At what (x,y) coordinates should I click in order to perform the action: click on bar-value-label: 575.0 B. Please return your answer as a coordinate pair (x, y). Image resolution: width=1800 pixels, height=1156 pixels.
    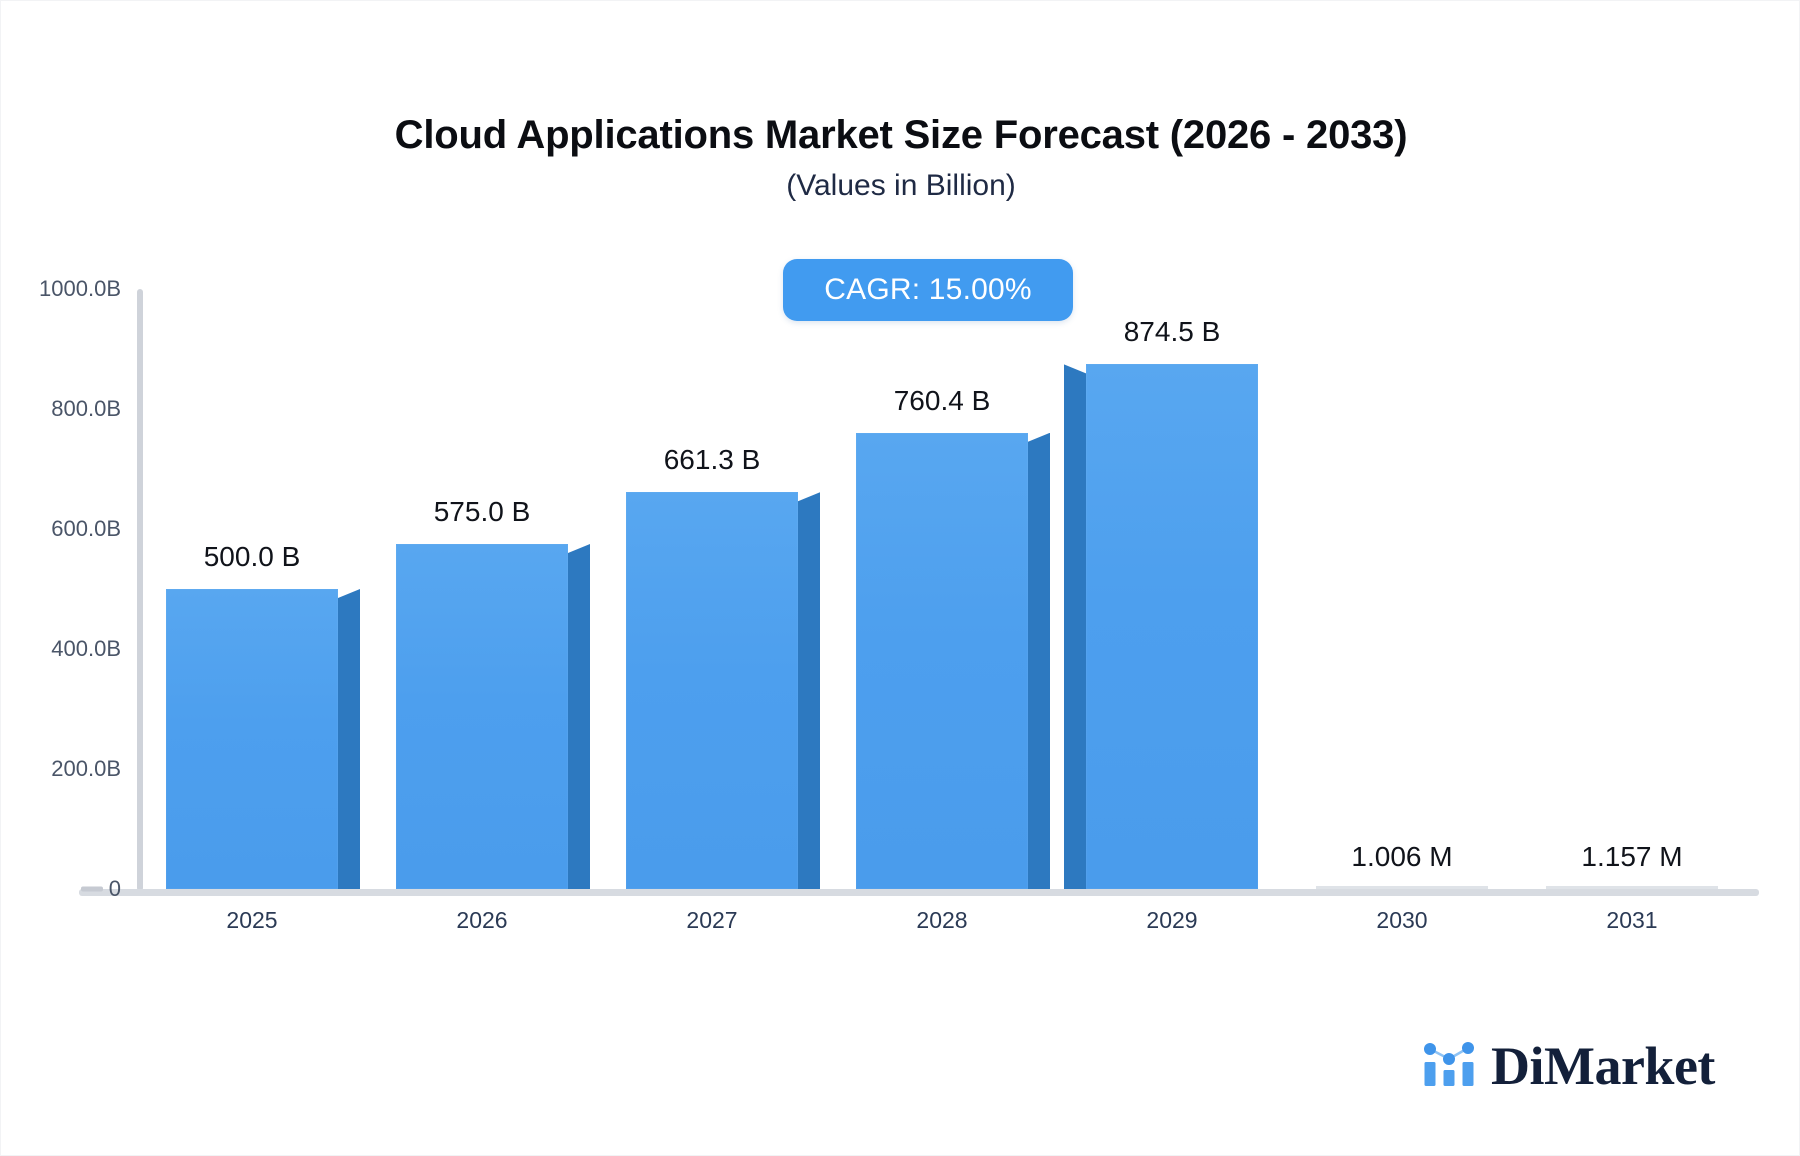
    Looking at the image, I should click on (482, 511).